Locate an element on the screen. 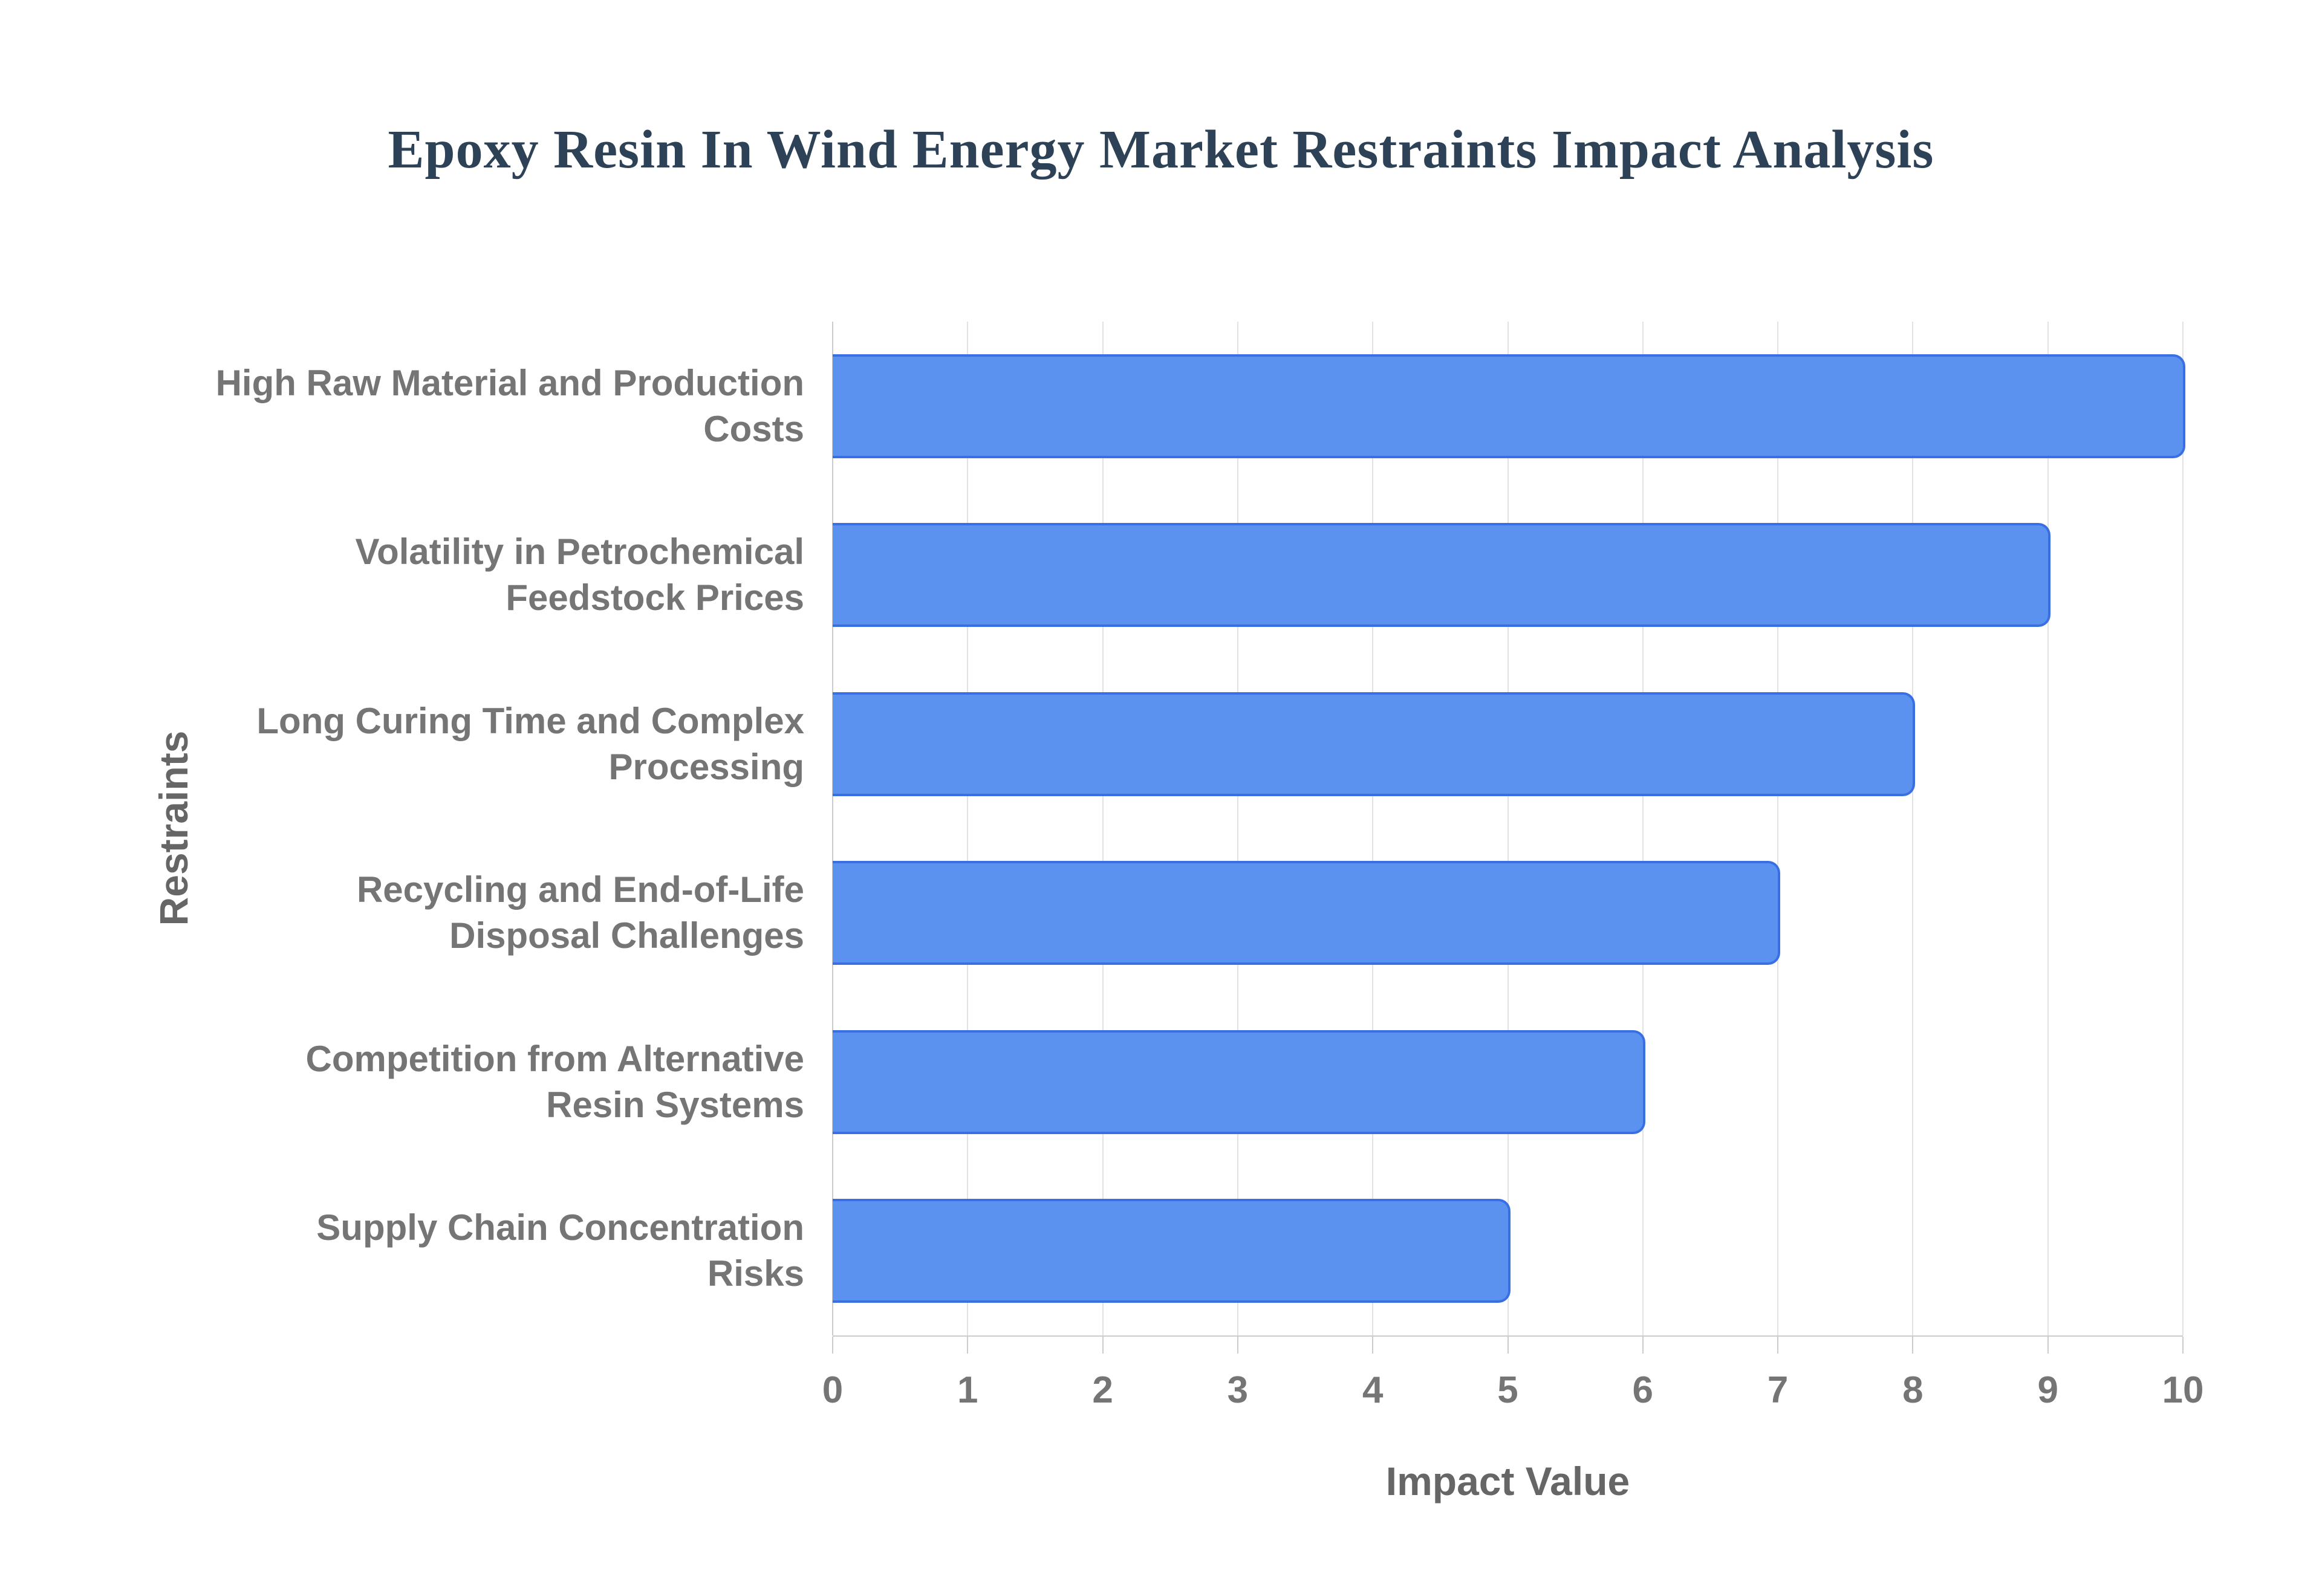  x-tick-label: 8 is located at coordinates (1913, 1390).